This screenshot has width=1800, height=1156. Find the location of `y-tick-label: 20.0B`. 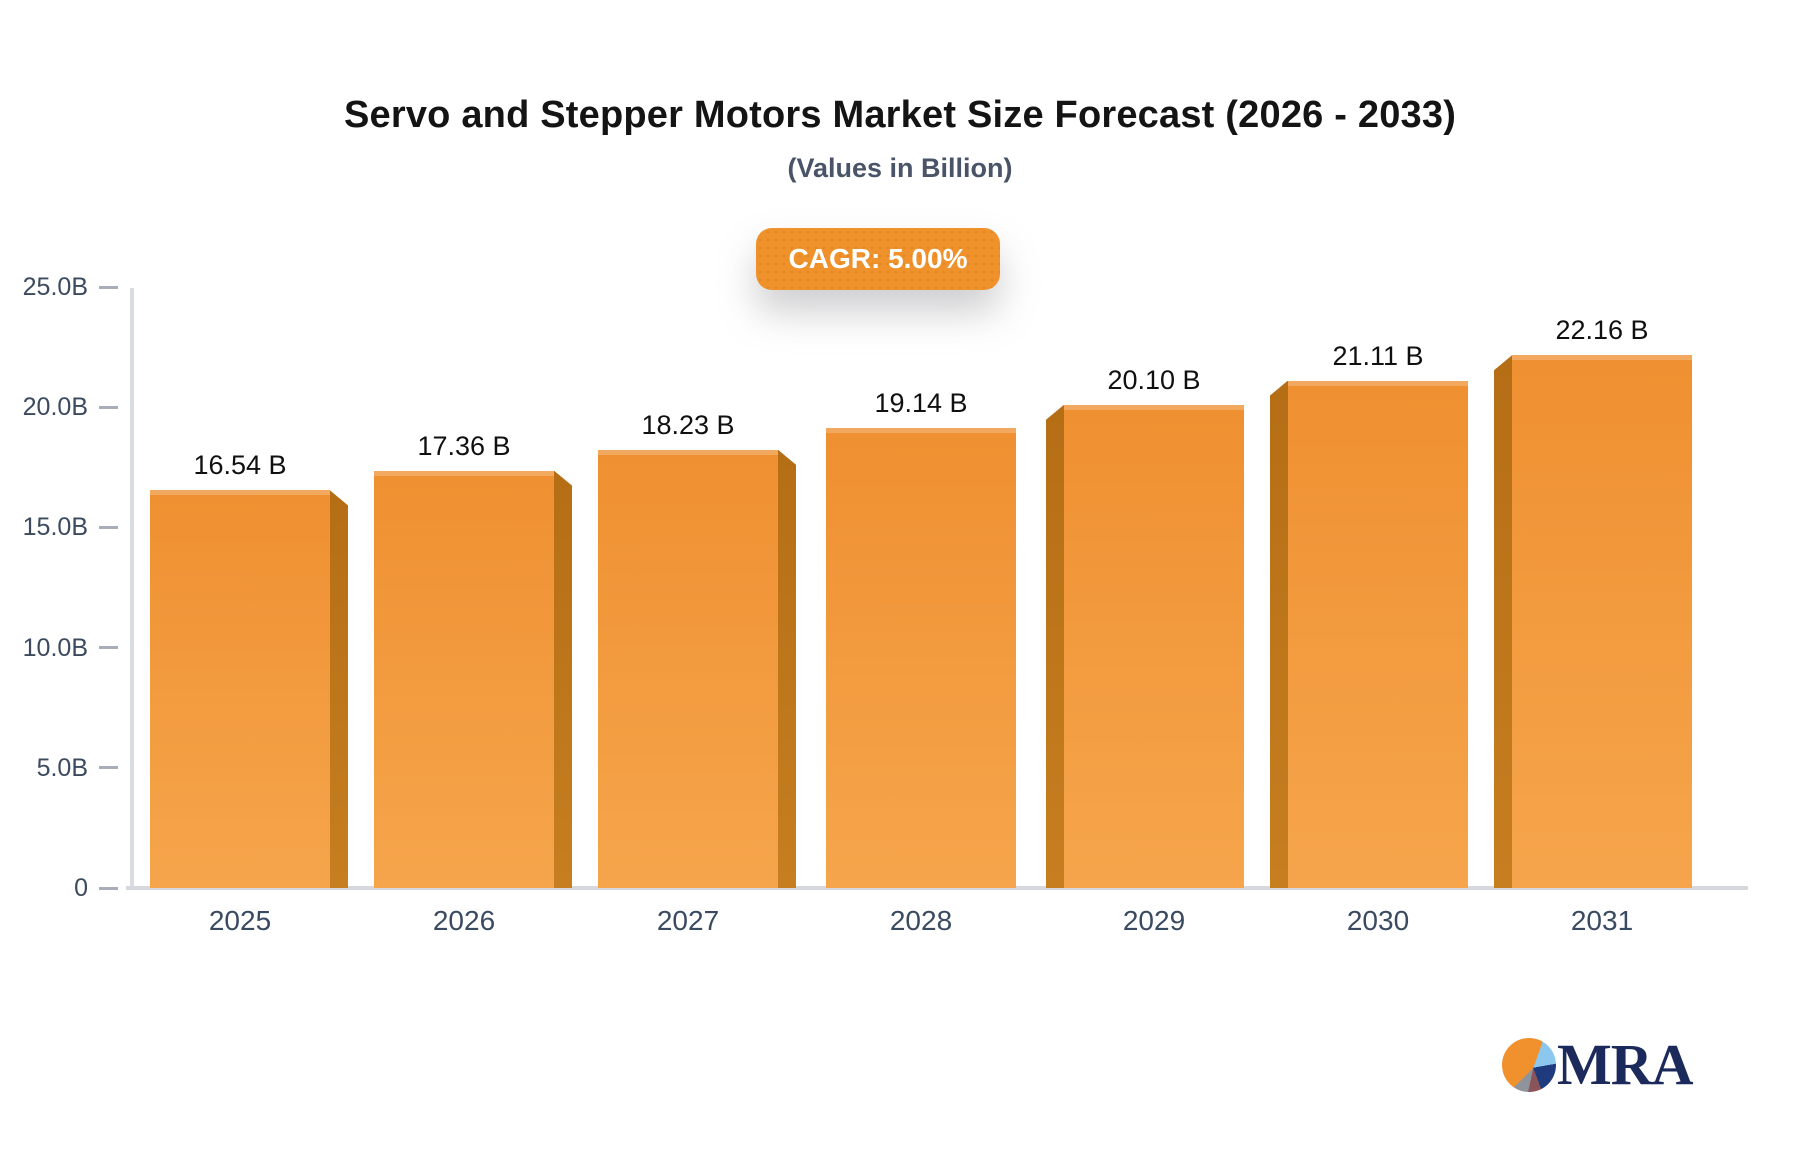

y-tick-label: 20.0B is located at coordinates (55, 407).